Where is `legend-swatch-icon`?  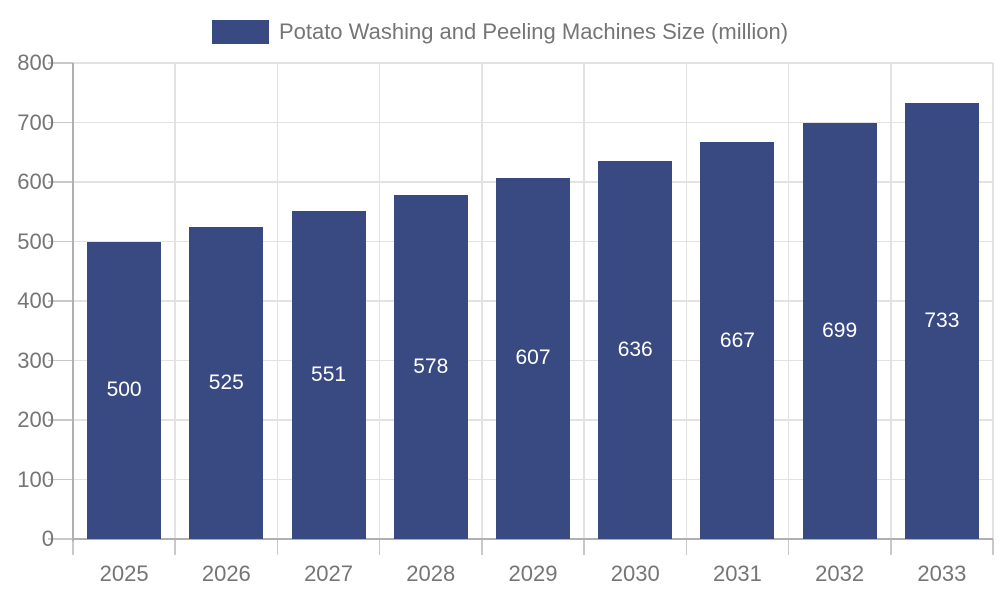
legend-swatch-icon is located at coordinates (240, 32).